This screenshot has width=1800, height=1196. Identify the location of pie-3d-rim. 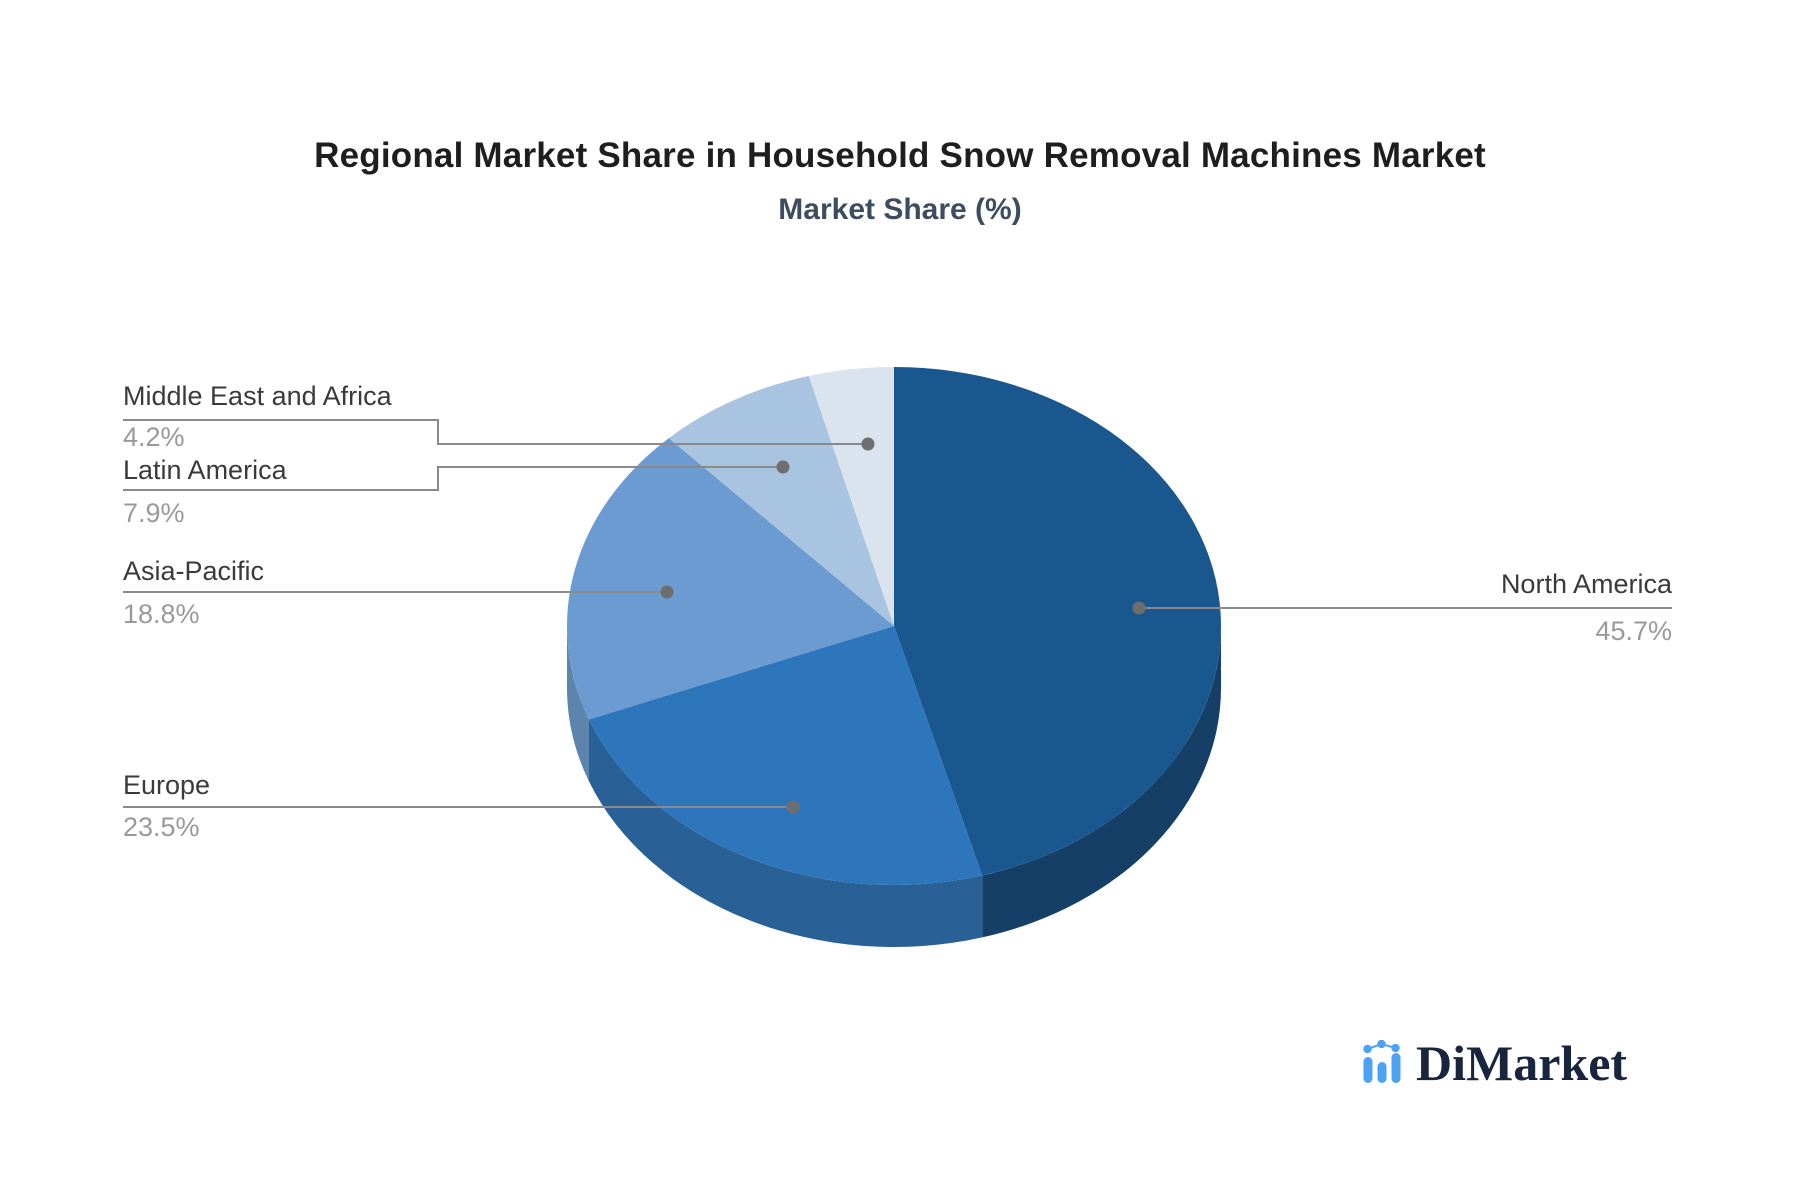
(894, 787).